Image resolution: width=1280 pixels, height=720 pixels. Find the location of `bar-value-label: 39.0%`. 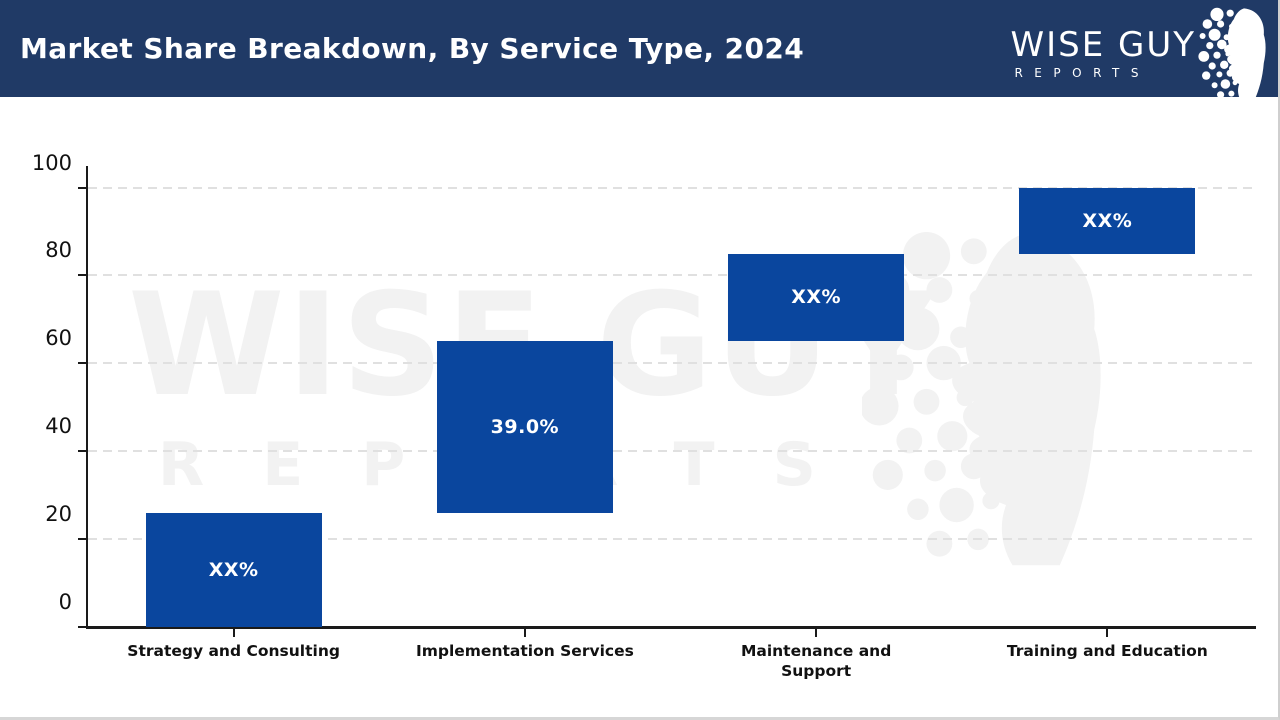

bar-value-label: 39.0% is located at coordinates (525, 427).